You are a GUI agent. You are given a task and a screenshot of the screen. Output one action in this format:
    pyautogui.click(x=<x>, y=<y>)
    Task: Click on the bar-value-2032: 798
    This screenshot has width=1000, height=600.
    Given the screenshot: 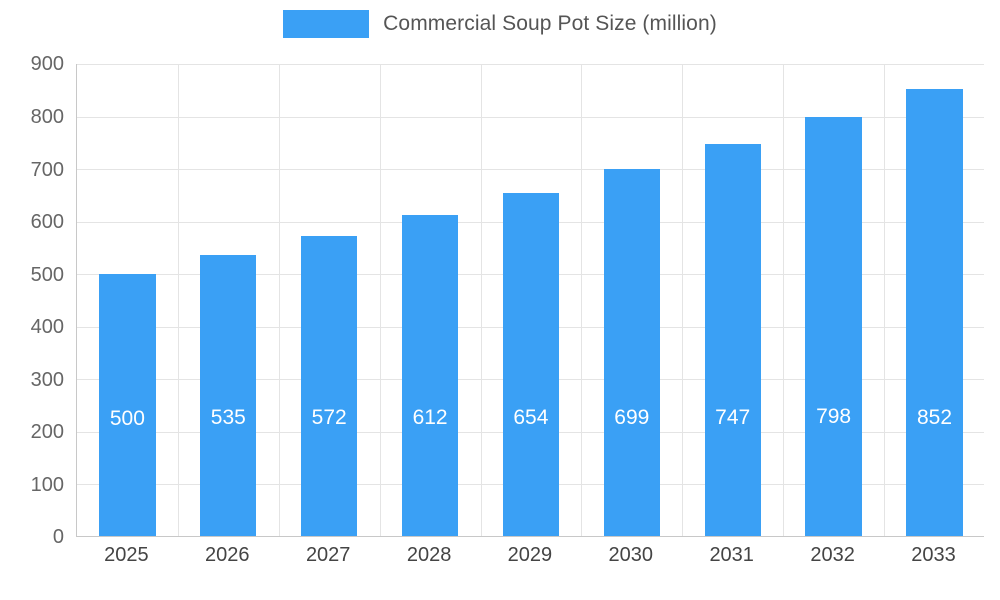 What is the action you would take?
    pyautogui.click(x=834, y=416)
    